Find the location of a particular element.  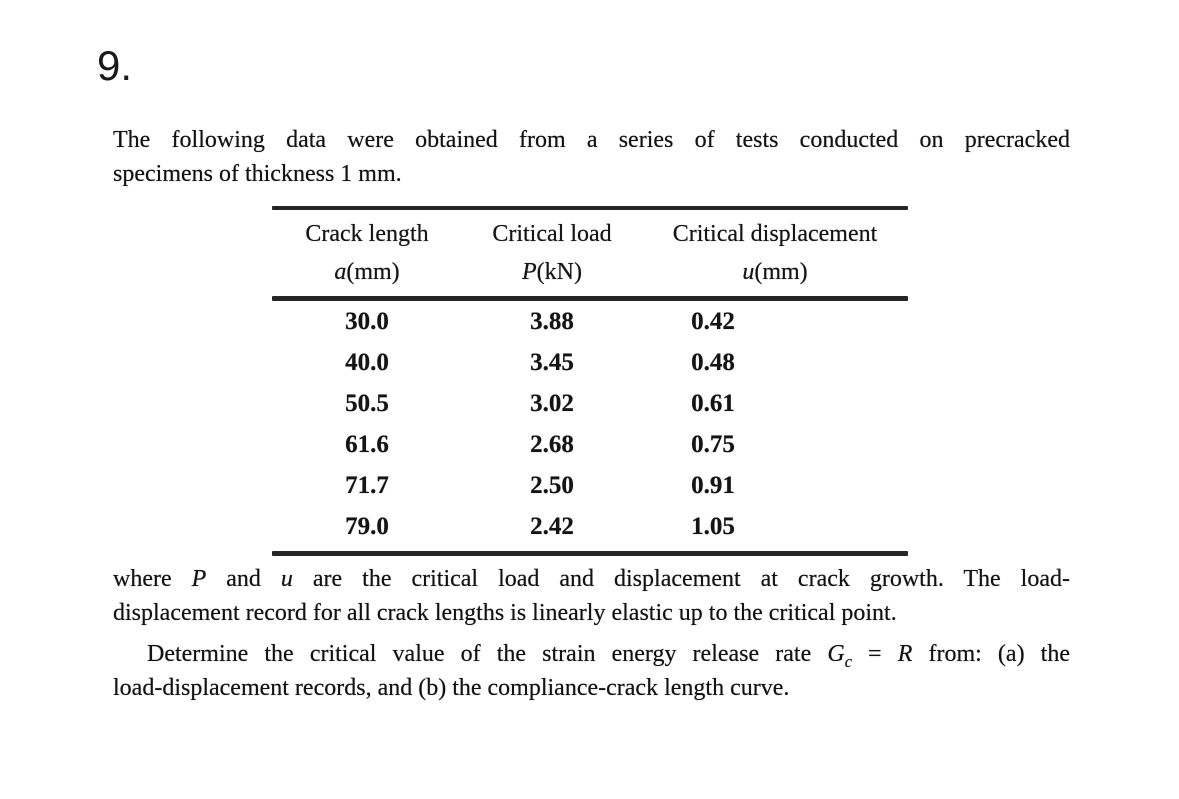

table-row: 61.6 2.68 0.75 is located at coordinates (590, 444).